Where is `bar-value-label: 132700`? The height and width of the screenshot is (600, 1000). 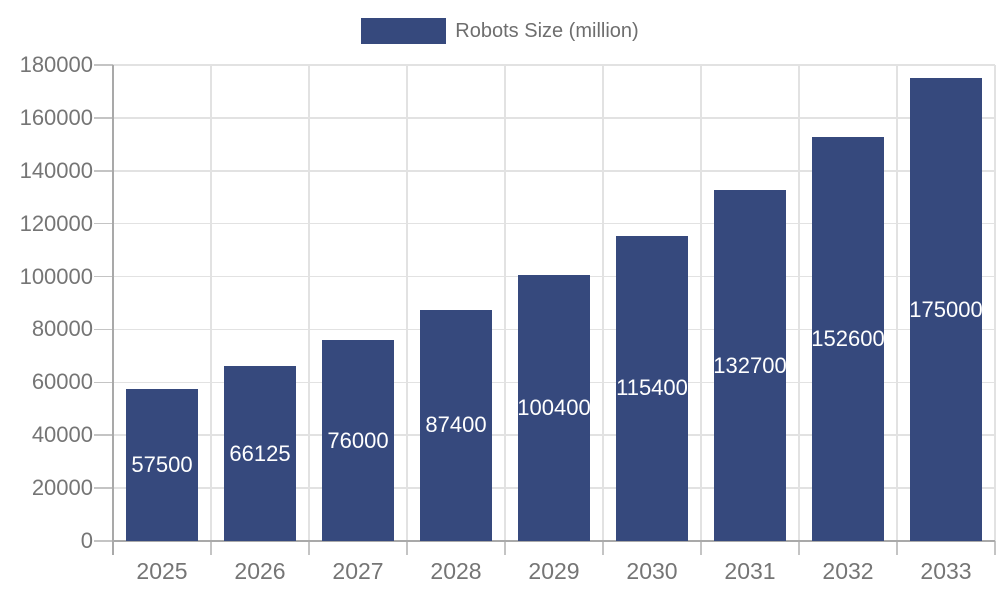 bar-value-label: 132700 is located at coordinates (750, 365).